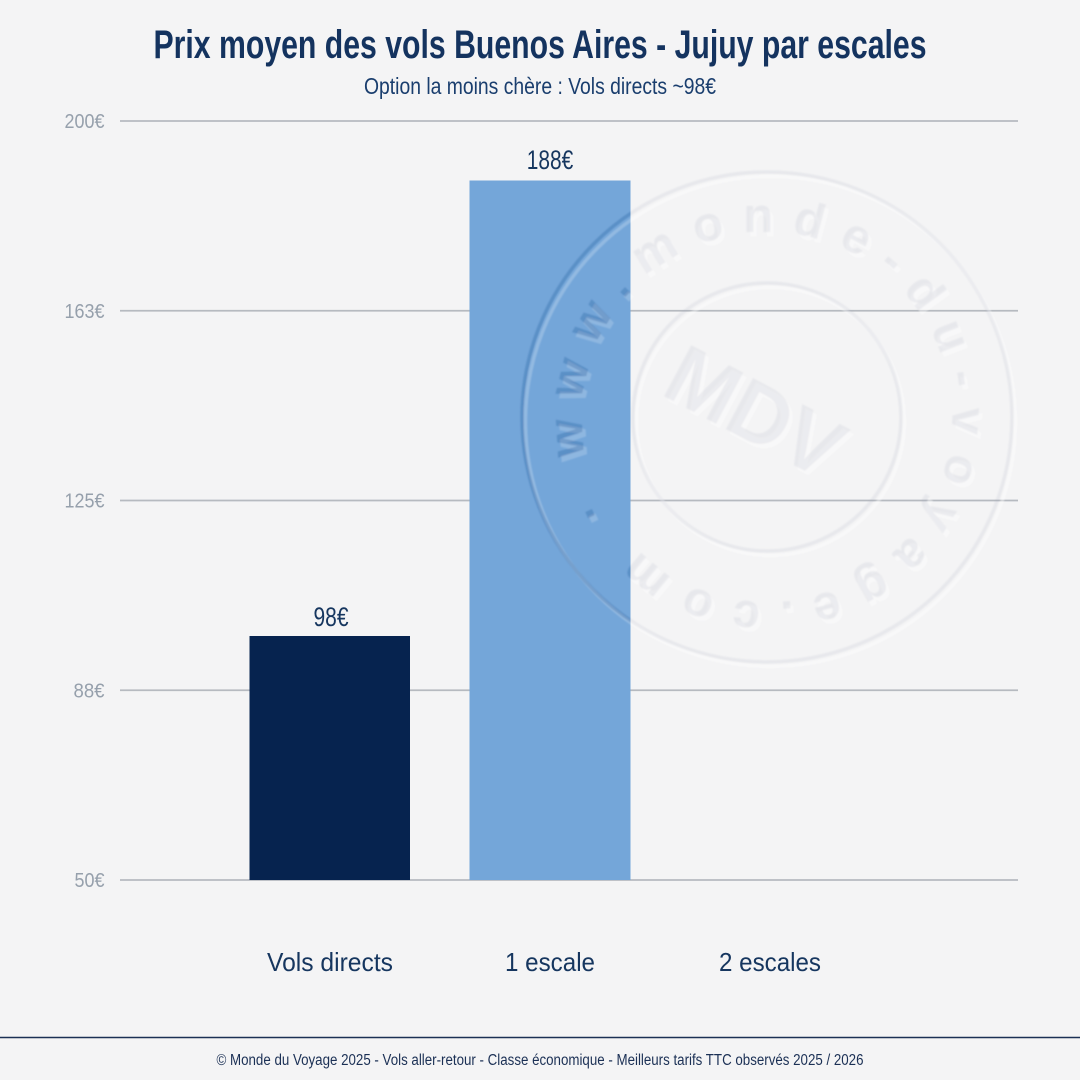  What do you see at coordinates (85, 121) in the screenshot?
I see `svg-text: 200€` at bounding box center [85, 121].